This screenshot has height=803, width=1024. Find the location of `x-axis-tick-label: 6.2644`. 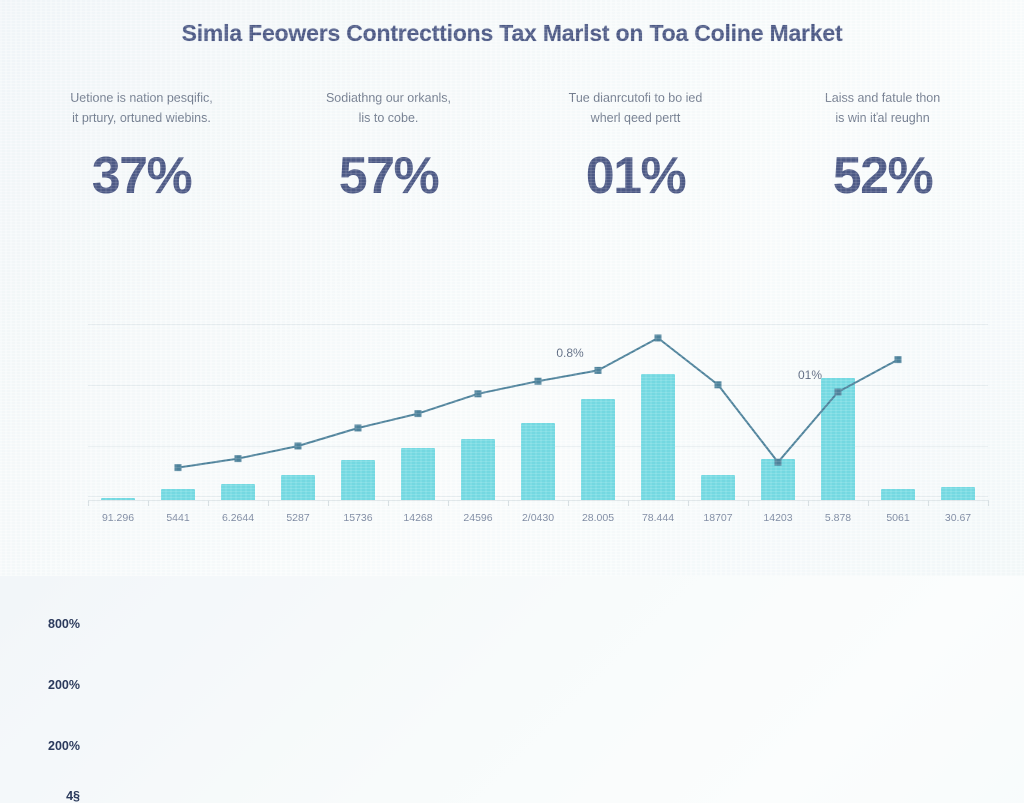

x-axis-tick-label: 6.2644 is located at coordinates (238, 518).